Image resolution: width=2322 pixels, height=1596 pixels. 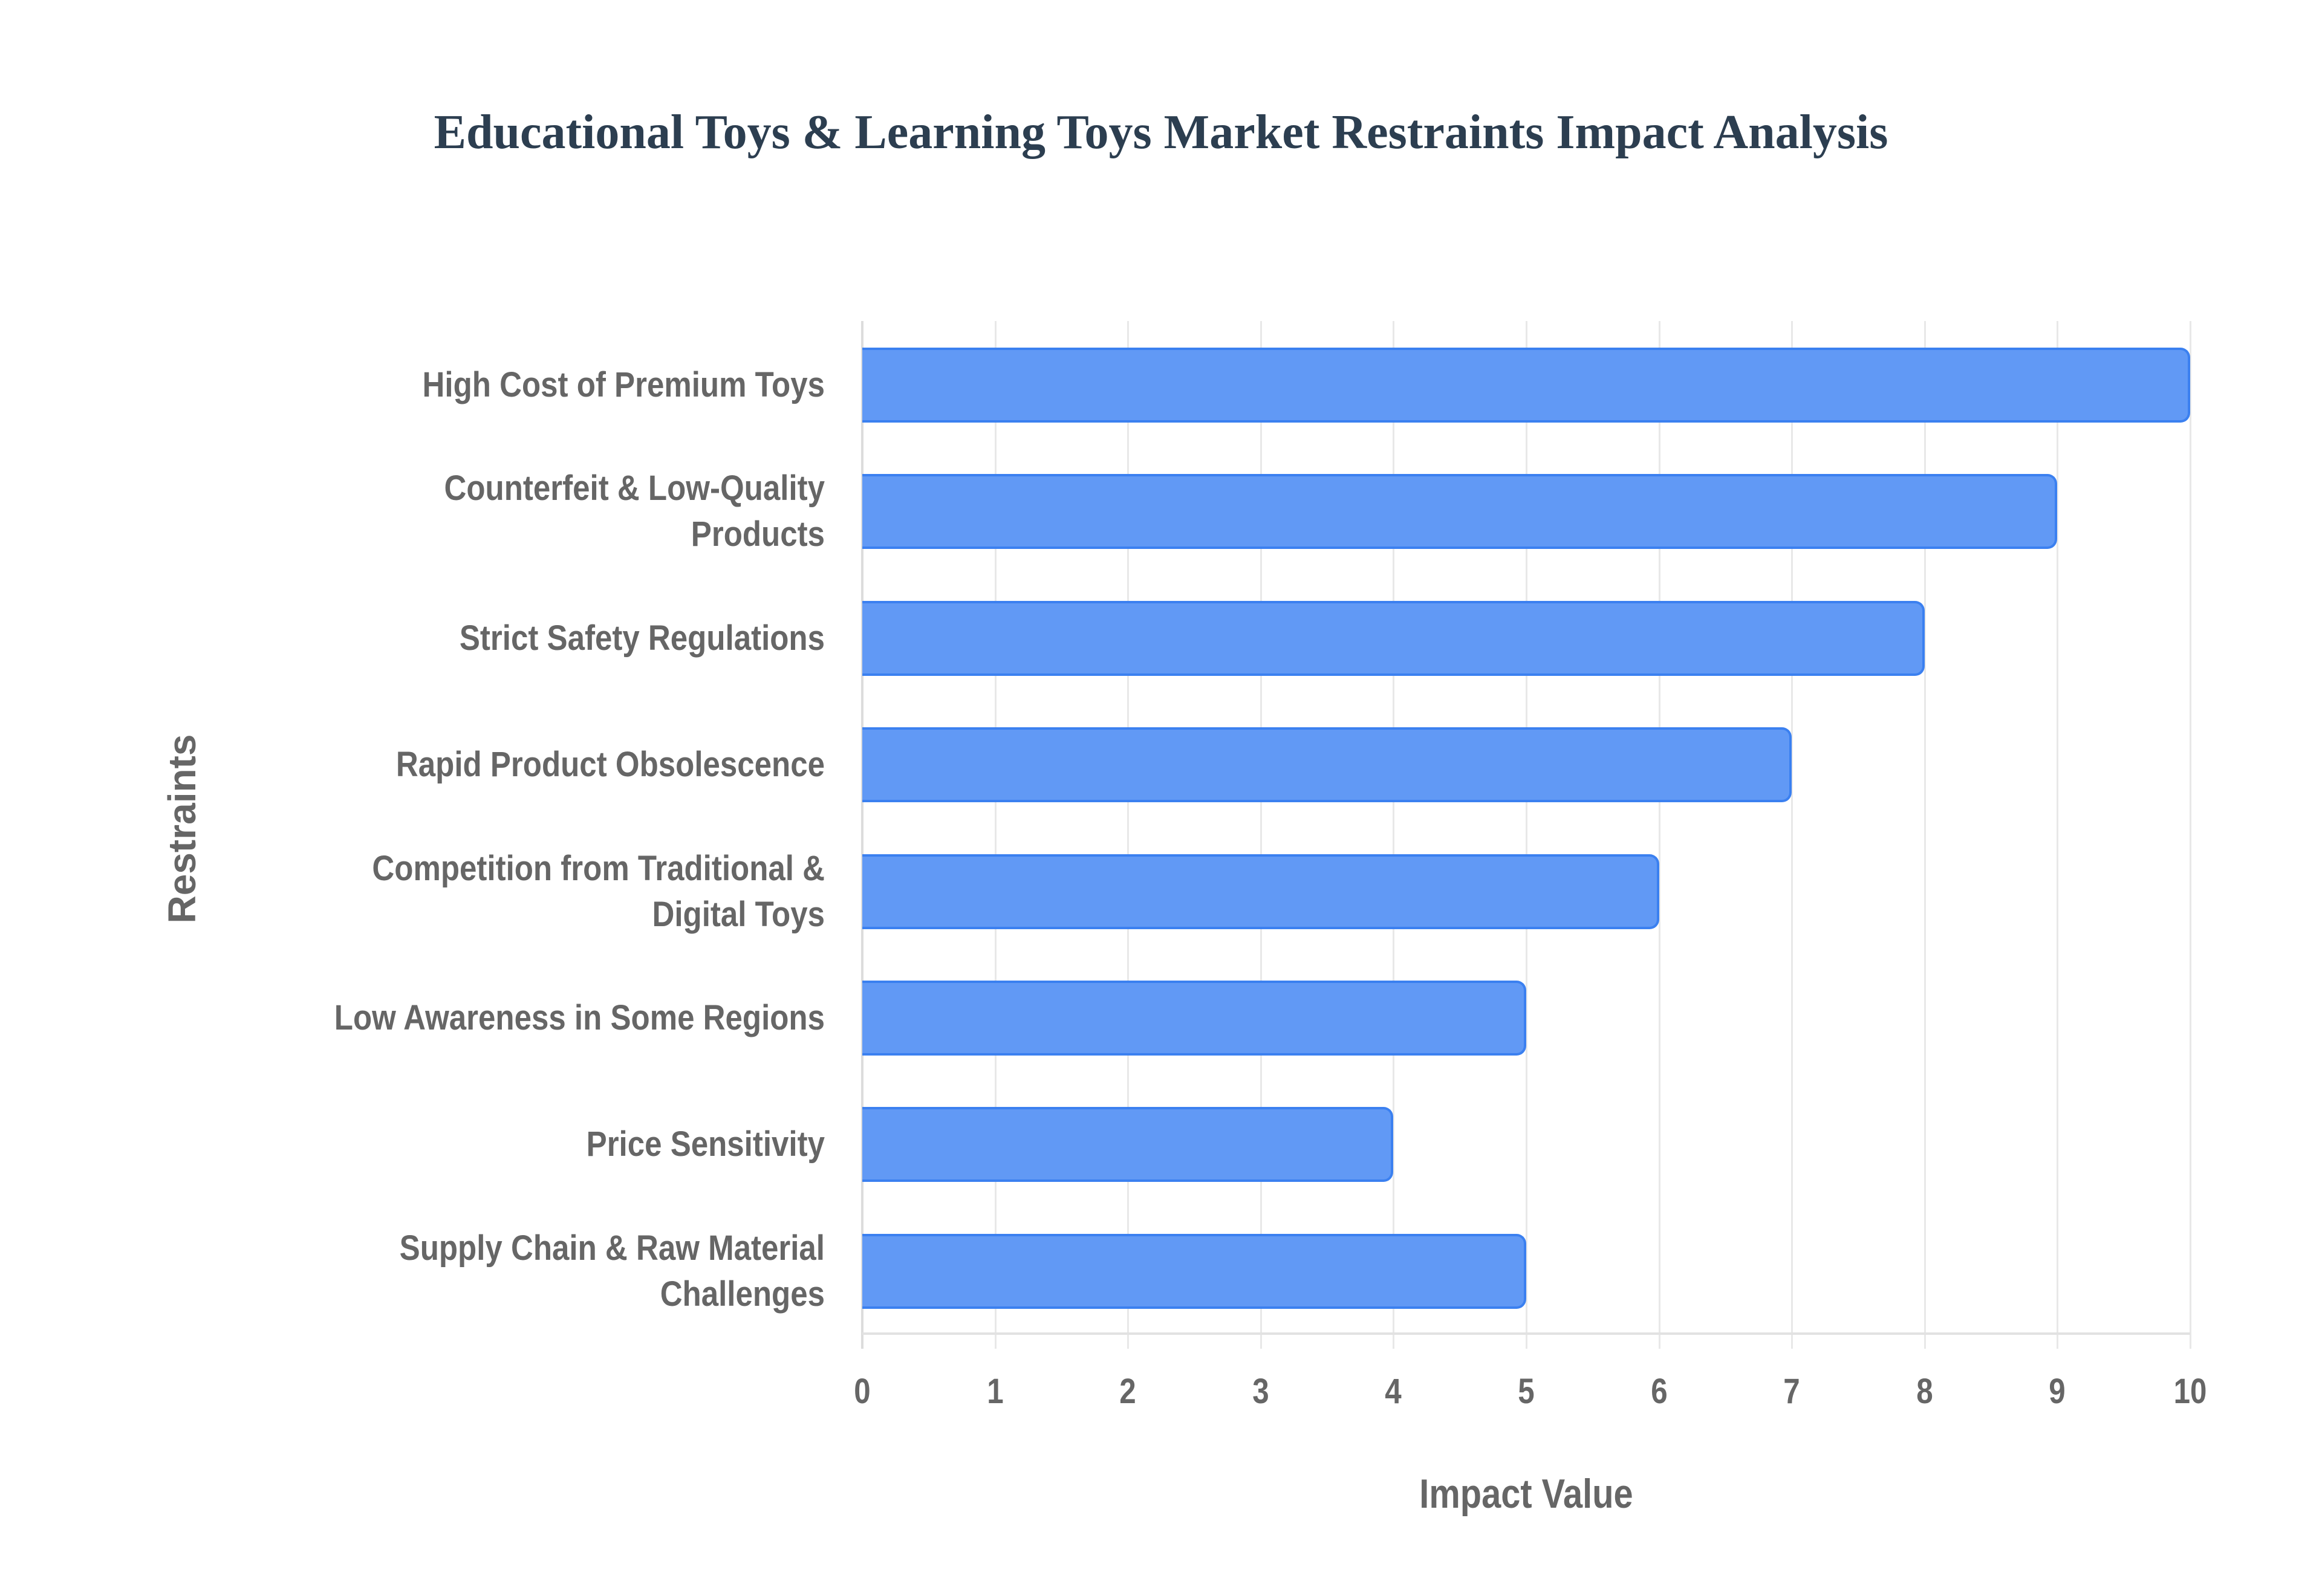 I want to click on y-tick-label: Rapid Product Obsolescence, so click(x=532, y=765).